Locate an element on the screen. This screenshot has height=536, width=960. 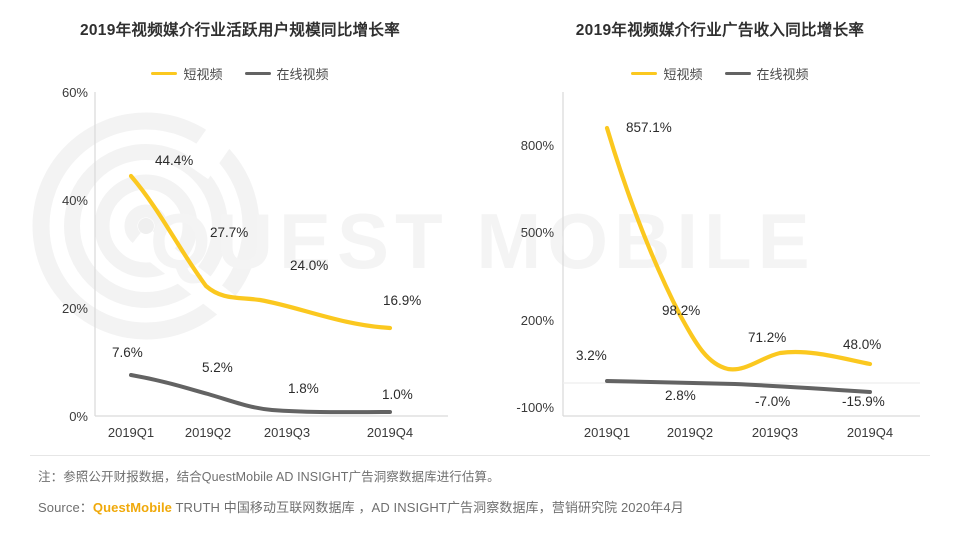
y-tick-right-0: 800% is located at coordinates (537, 145).